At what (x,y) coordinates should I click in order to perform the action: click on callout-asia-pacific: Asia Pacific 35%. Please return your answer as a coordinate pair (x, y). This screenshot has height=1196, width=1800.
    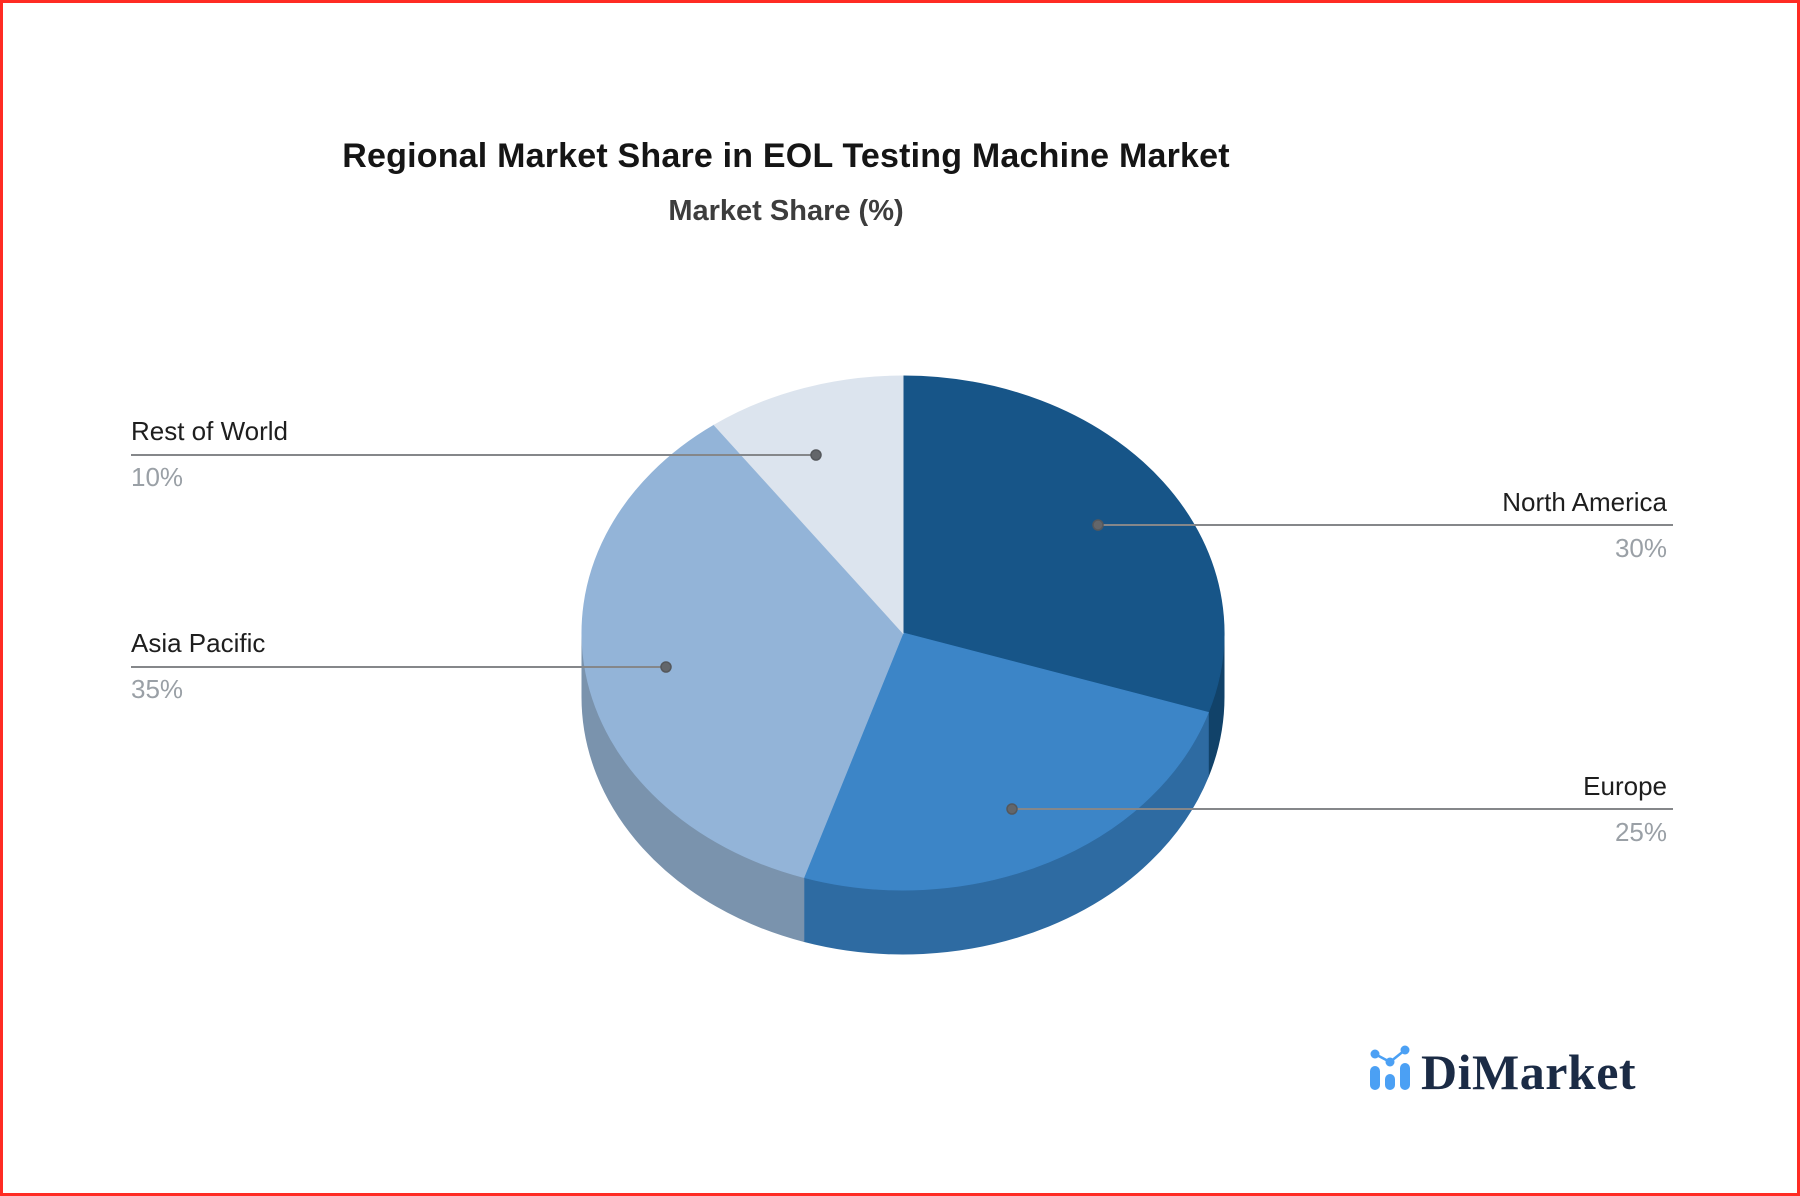
    Looking at the image, I should click on (198, 666).